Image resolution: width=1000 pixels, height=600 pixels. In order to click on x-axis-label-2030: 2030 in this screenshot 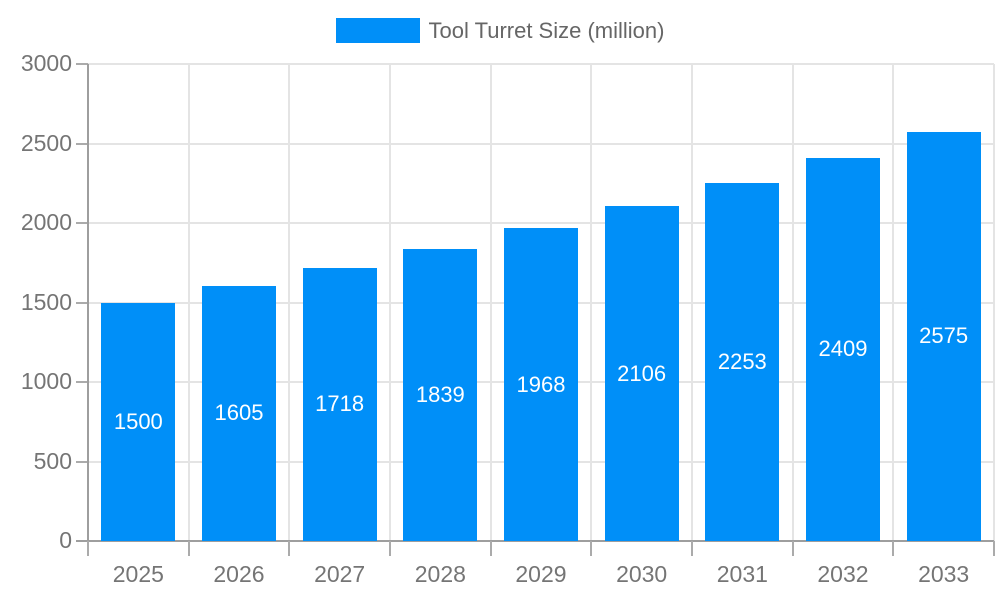, I will do `click(642, 574)`.